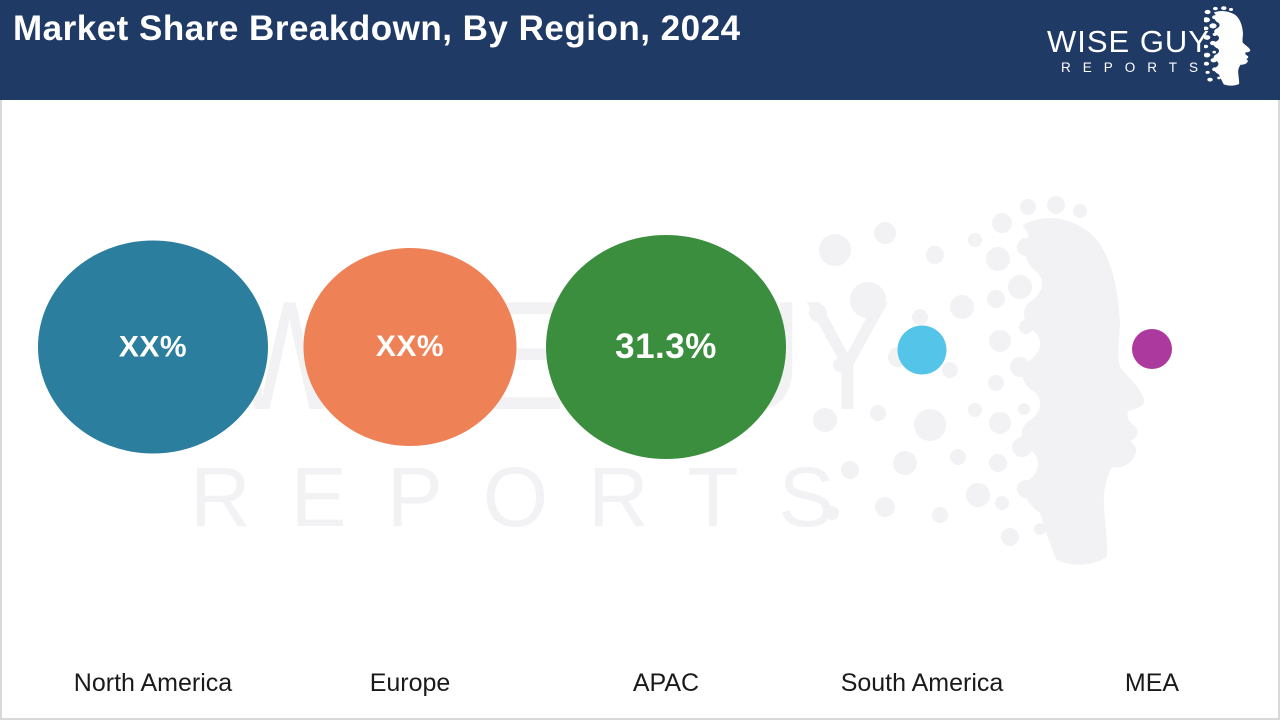 This screenshot has width=1280, height=720. I want to click on bubble-value-label: 31.3%, so click(666, 346).